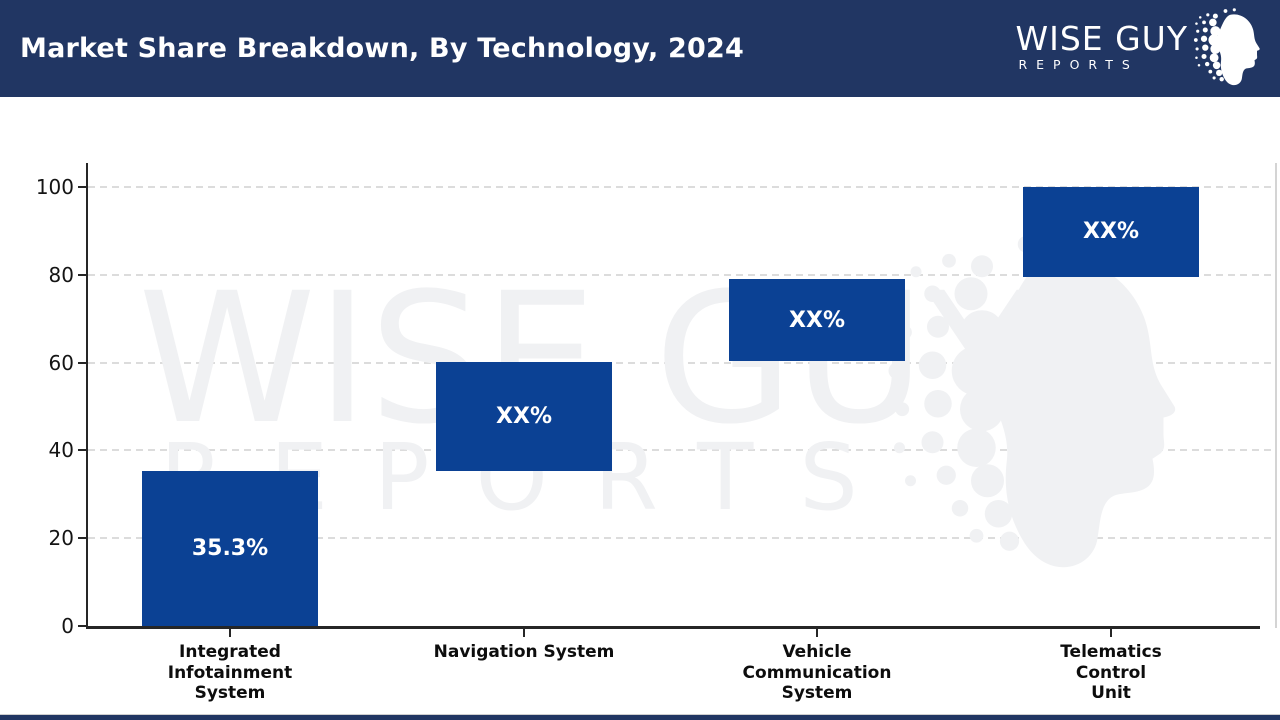  I want to click on brand-reports-label: REPORTS, so click(1078, 65).